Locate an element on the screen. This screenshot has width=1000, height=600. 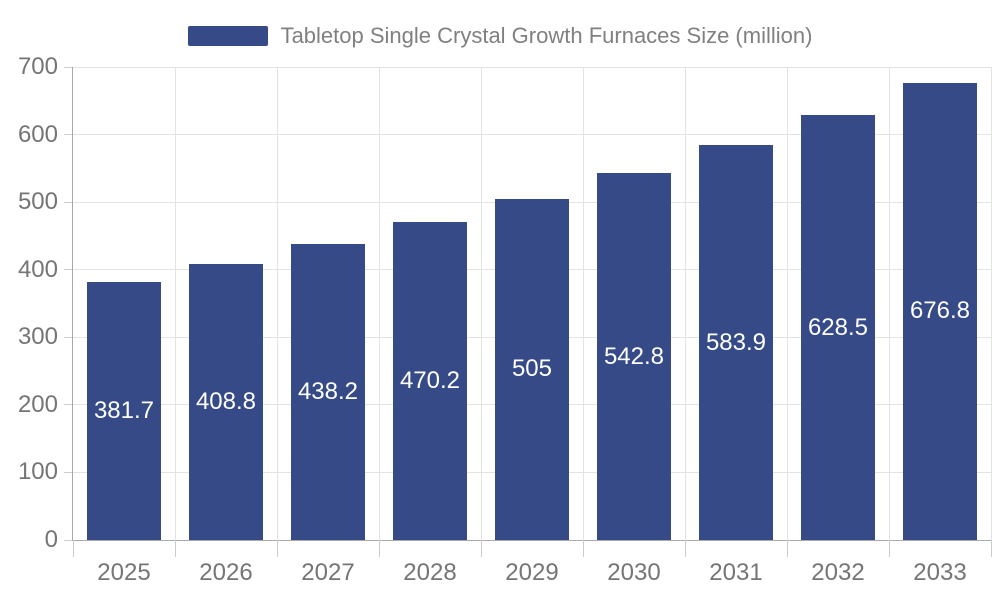
y-axis-label: 100 is located at coordinates (37, 472).